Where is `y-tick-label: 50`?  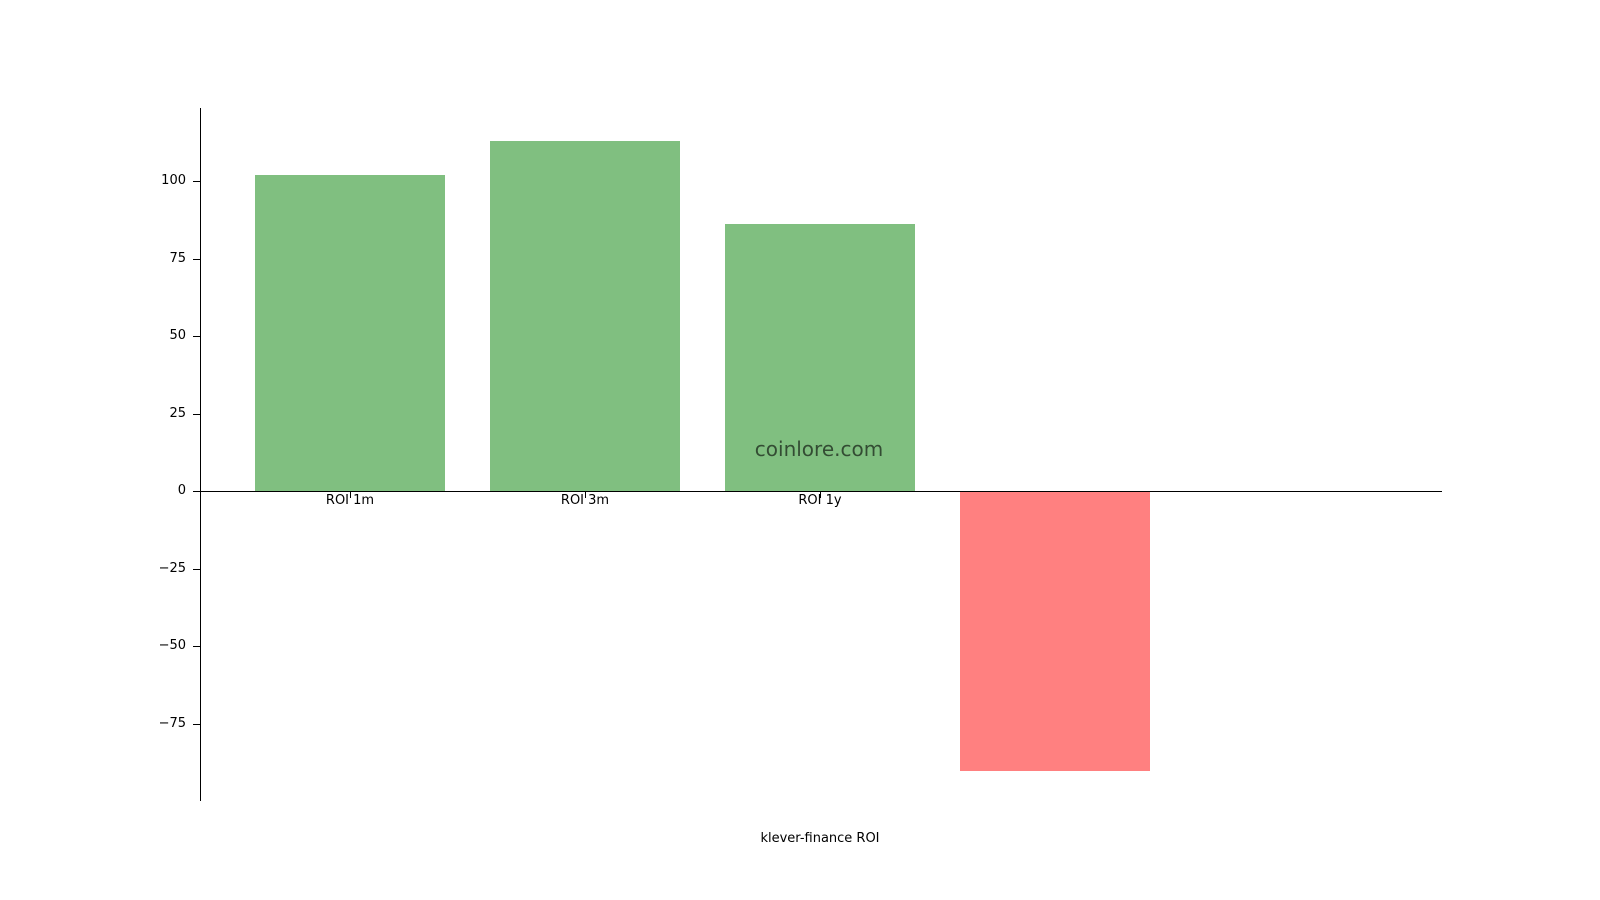 y-tick-label: 50 is located at coordinates (177, 335).